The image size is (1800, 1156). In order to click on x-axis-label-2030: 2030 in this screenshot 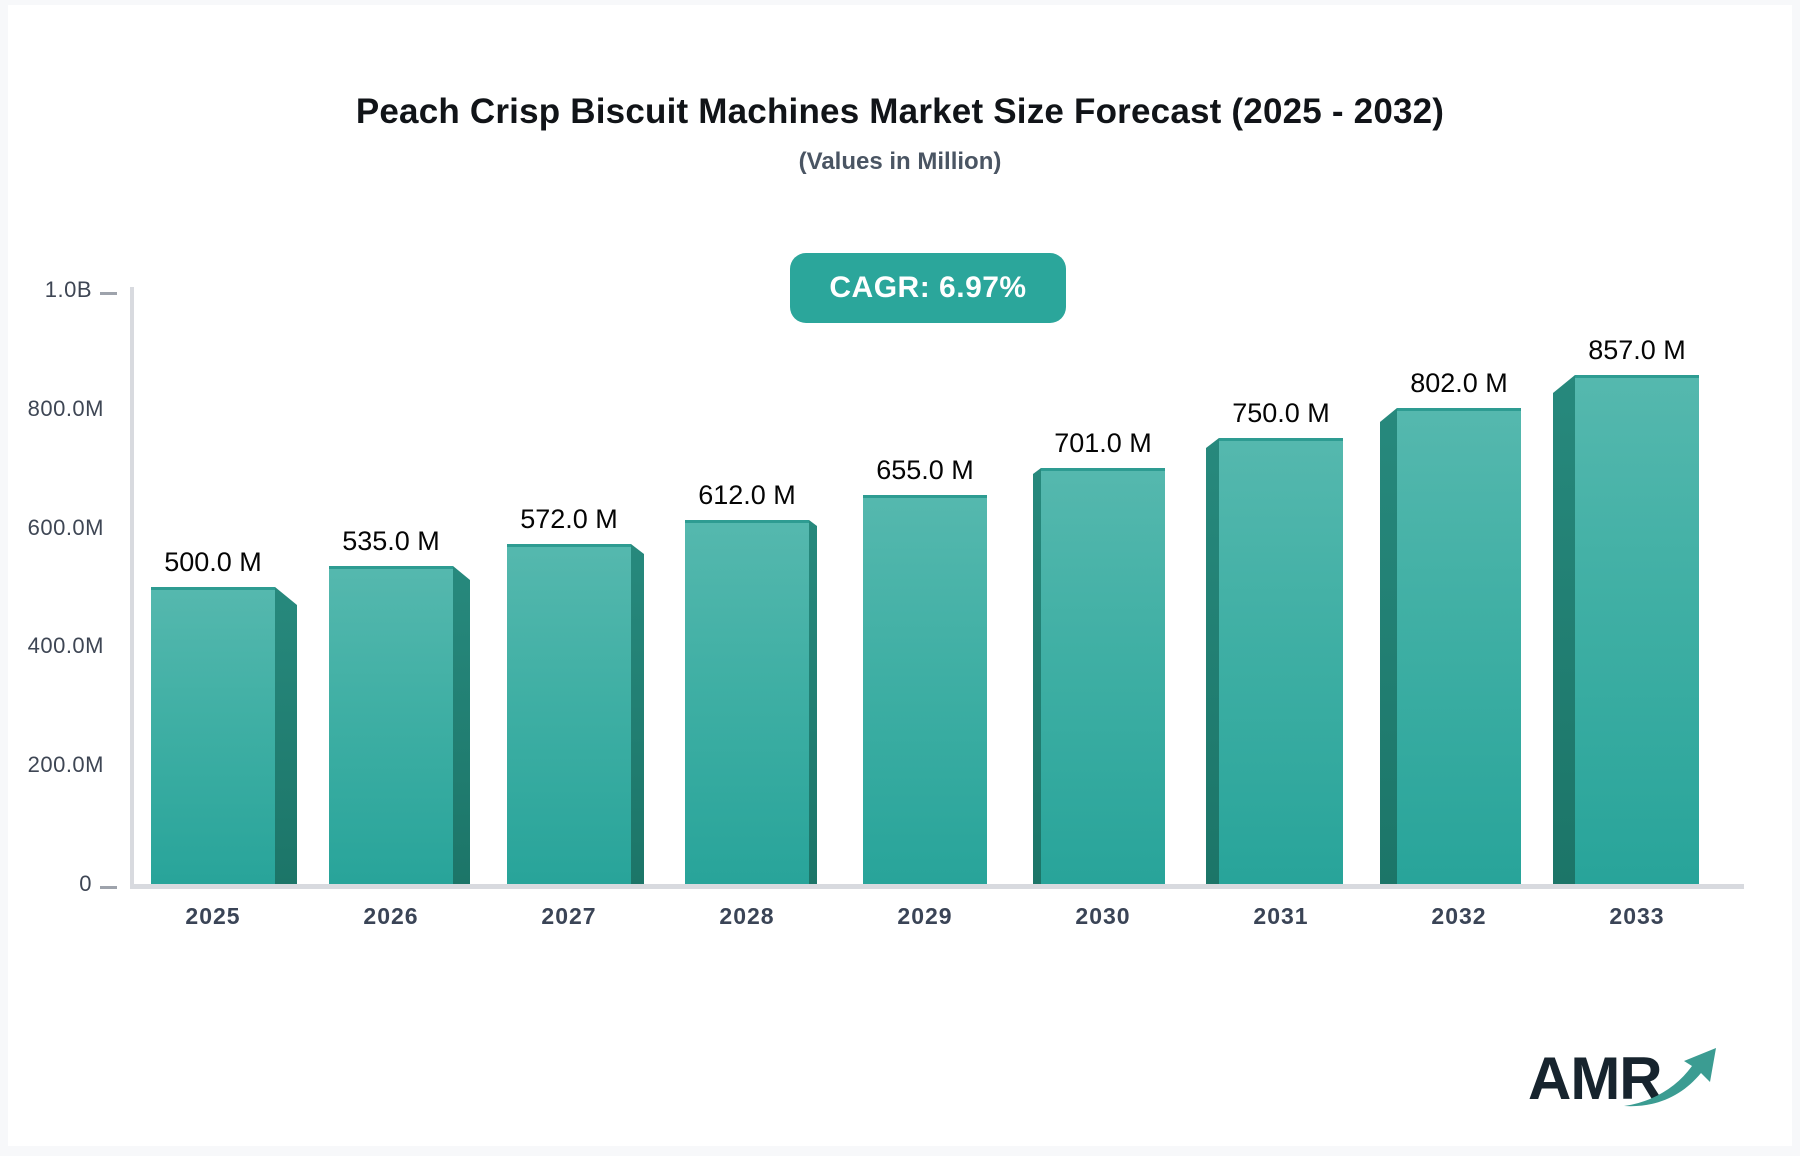, I will do `click(1103, 916)`.